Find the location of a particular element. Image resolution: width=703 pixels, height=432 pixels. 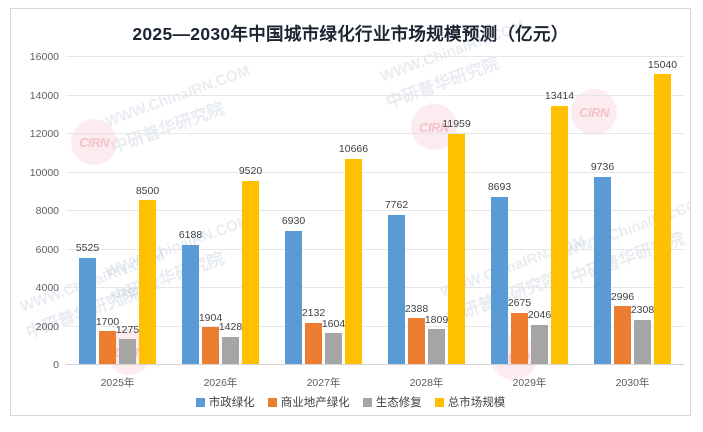

bar-value-label: 15040 is located at coordinates (662, 64).